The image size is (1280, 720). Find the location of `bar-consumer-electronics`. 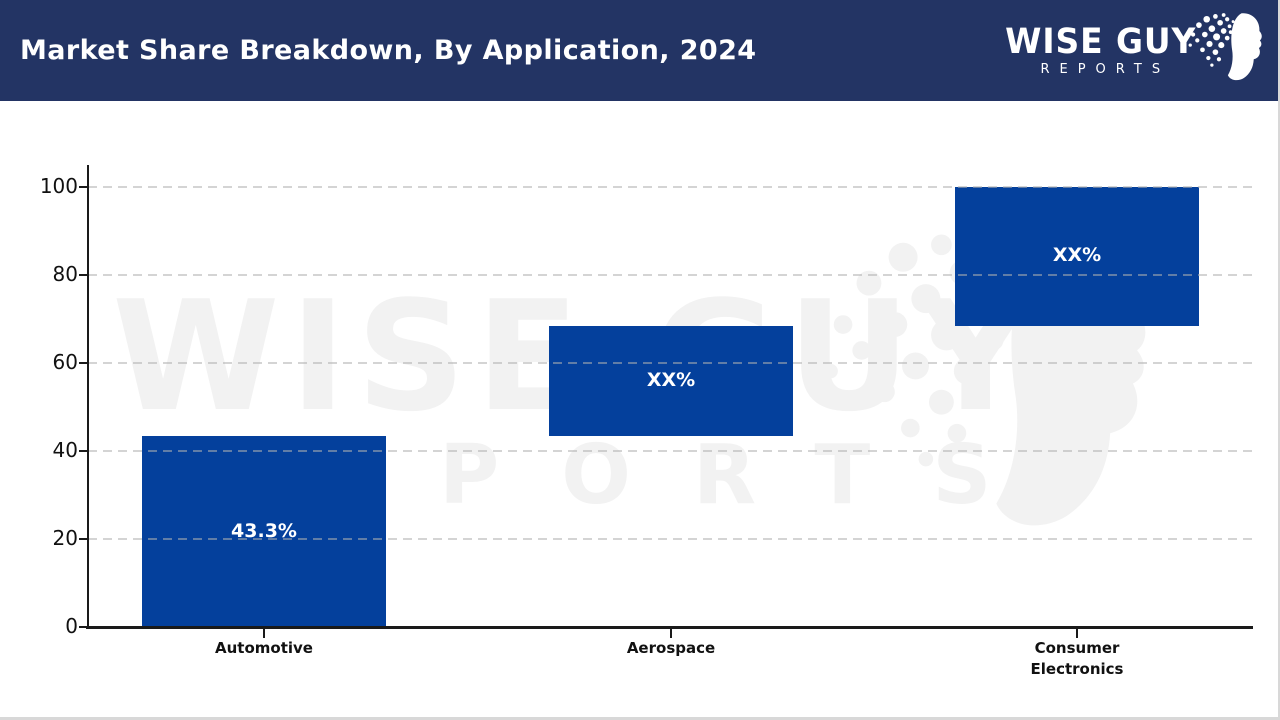

bar-consumer-electronics is located at coordinates (1077, 256).